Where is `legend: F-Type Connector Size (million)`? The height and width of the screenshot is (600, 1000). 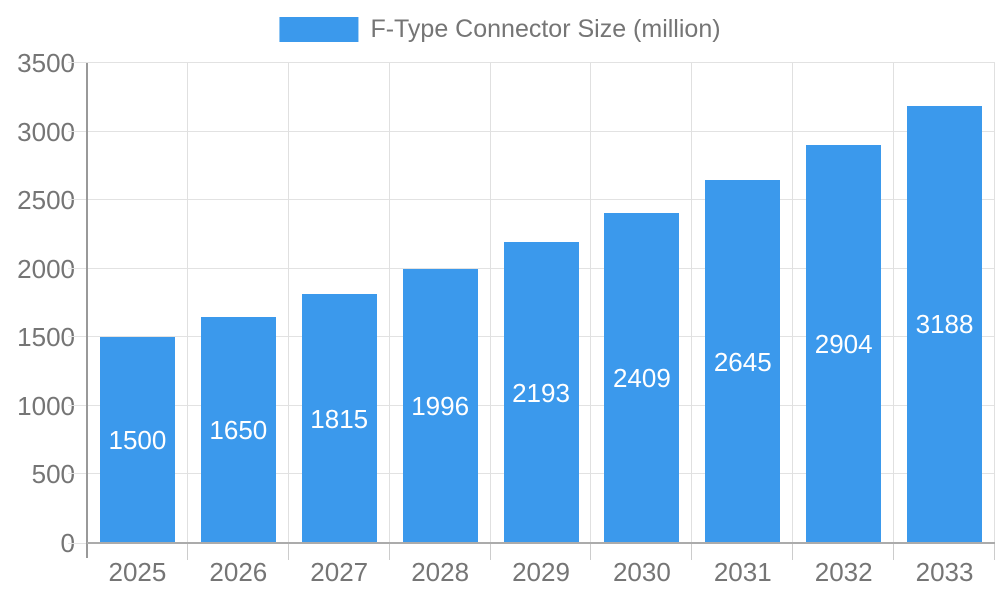
legend: F-Type Connector Size (million) is located at coordinates (500, 29).